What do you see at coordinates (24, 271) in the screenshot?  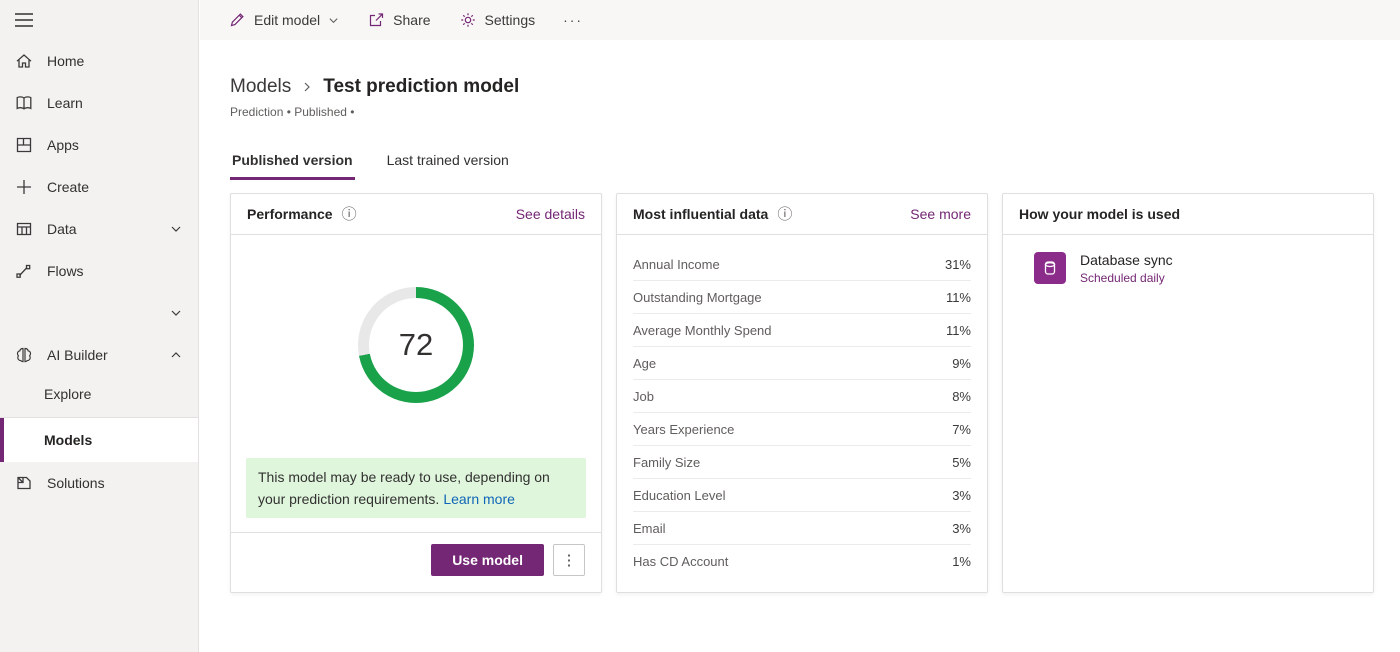 I see `flows-icon` at bounding box center [24, 271].